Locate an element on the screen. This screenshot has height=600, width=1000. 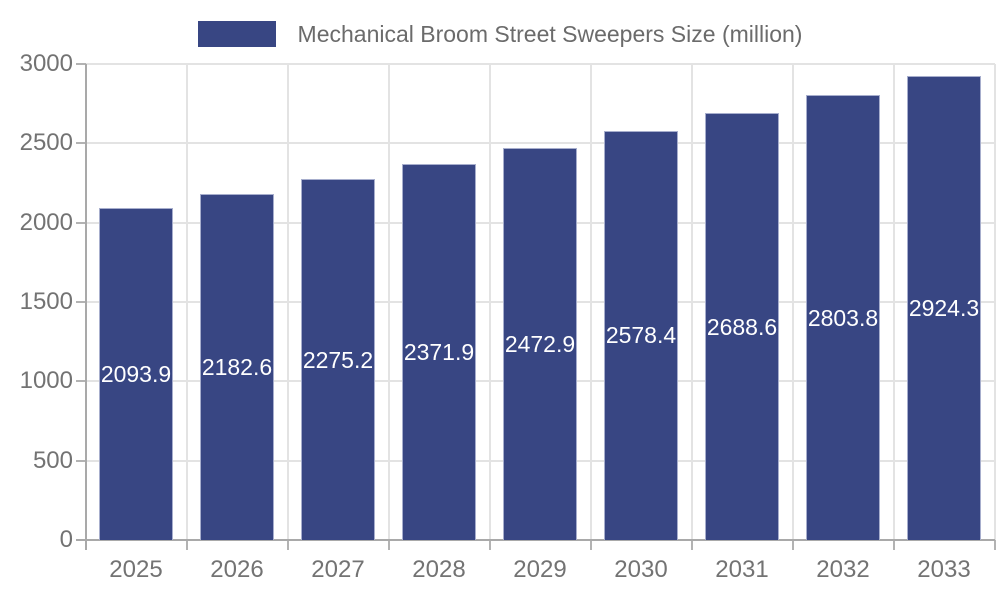
bar-2026 is located at coordinates (237, 366).